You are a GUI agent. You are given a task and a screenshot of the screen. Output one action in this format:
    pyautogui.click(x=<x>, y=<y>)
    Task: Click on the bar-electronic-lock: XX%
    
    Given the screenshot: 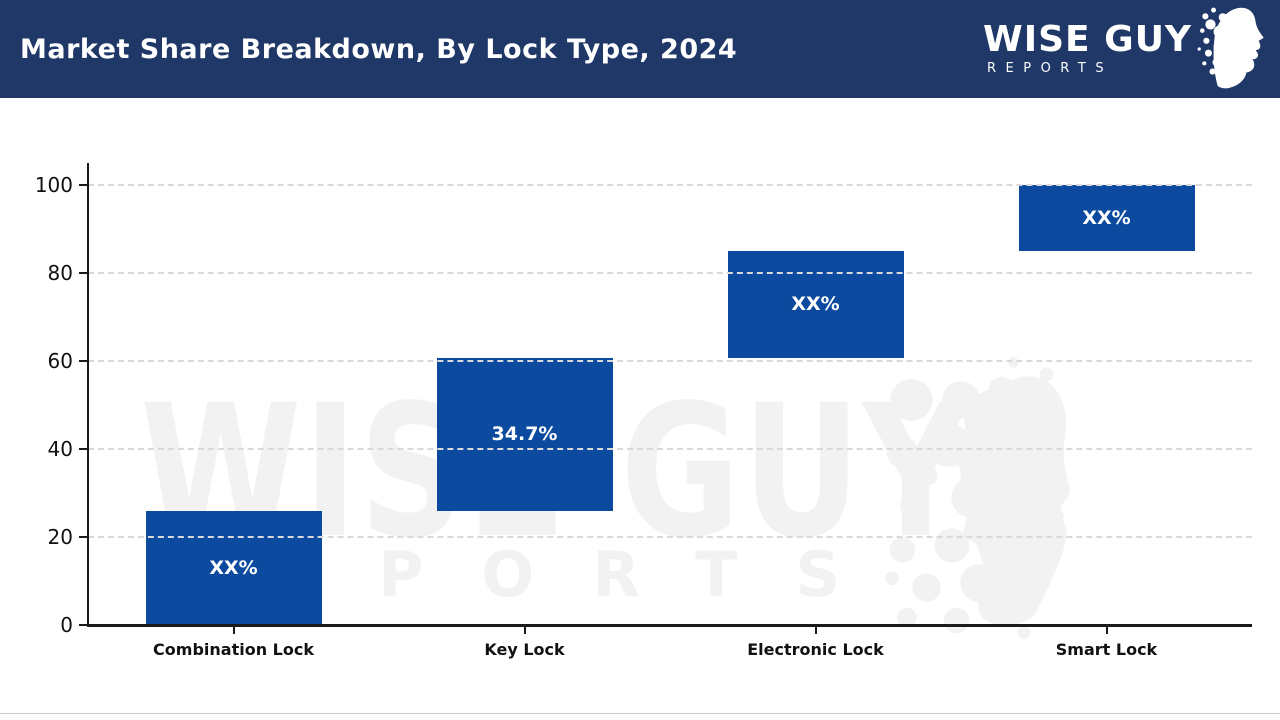 What is the action you would take?
    pyautogui.click(x=815, y=304)
    